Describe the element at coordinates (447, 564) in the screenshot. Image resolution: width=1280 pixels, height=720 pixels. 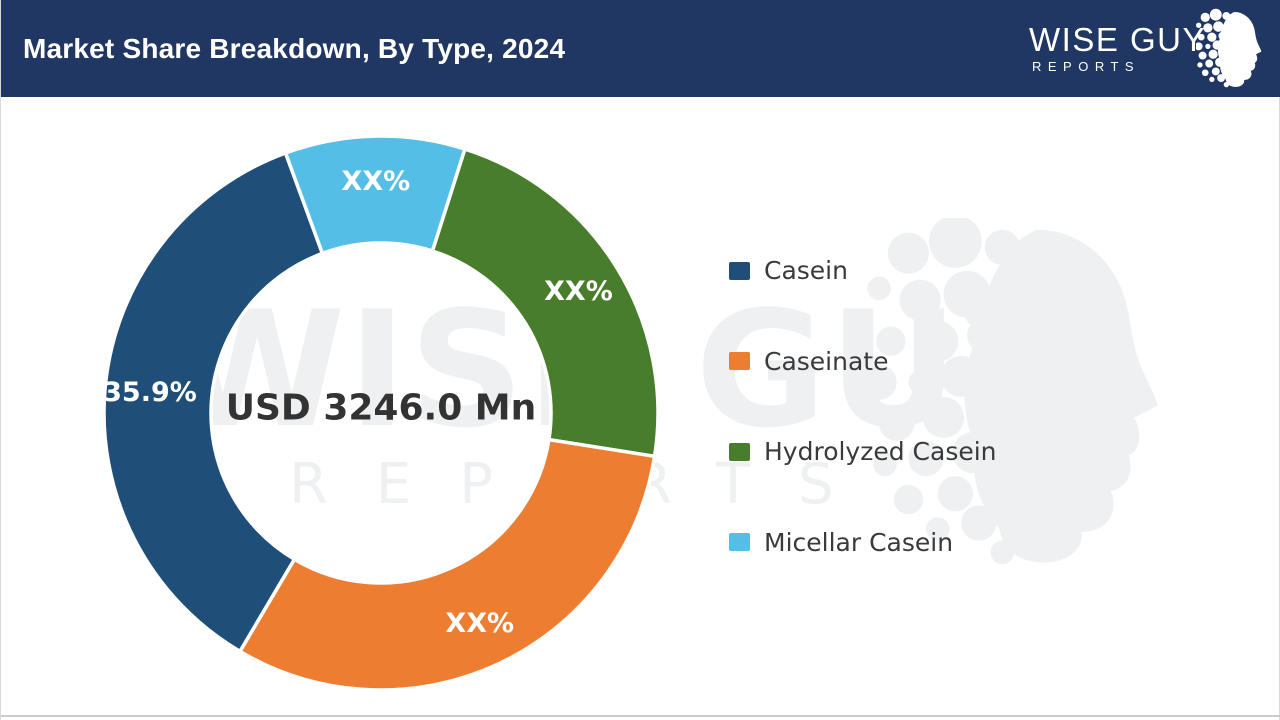
I see `segment-caseinate` at that location.